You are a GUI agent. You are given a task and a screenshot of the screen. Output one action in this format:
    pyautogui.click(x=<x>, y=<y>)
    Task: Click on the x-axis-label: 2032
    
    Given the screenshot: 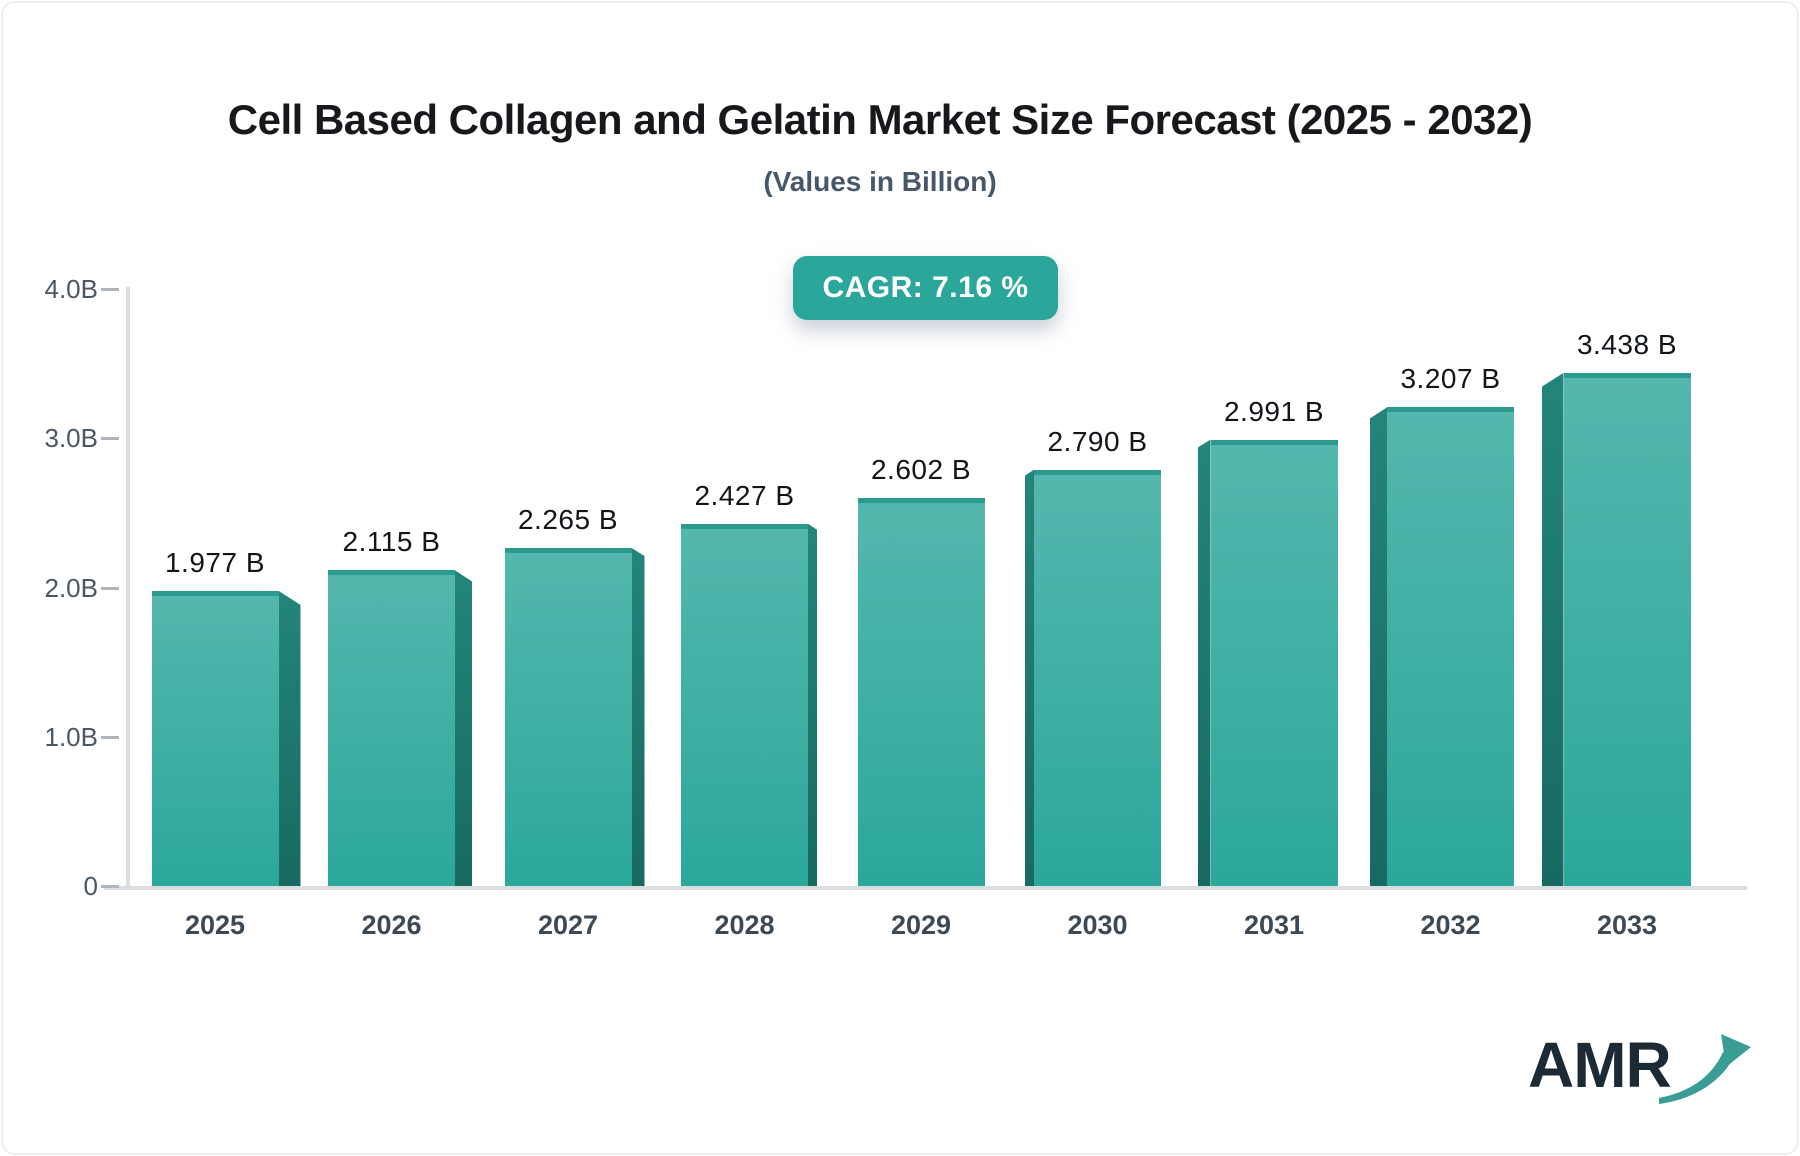 What is the action you would take?
    pyautogui.click(x=1450, y=925)
    